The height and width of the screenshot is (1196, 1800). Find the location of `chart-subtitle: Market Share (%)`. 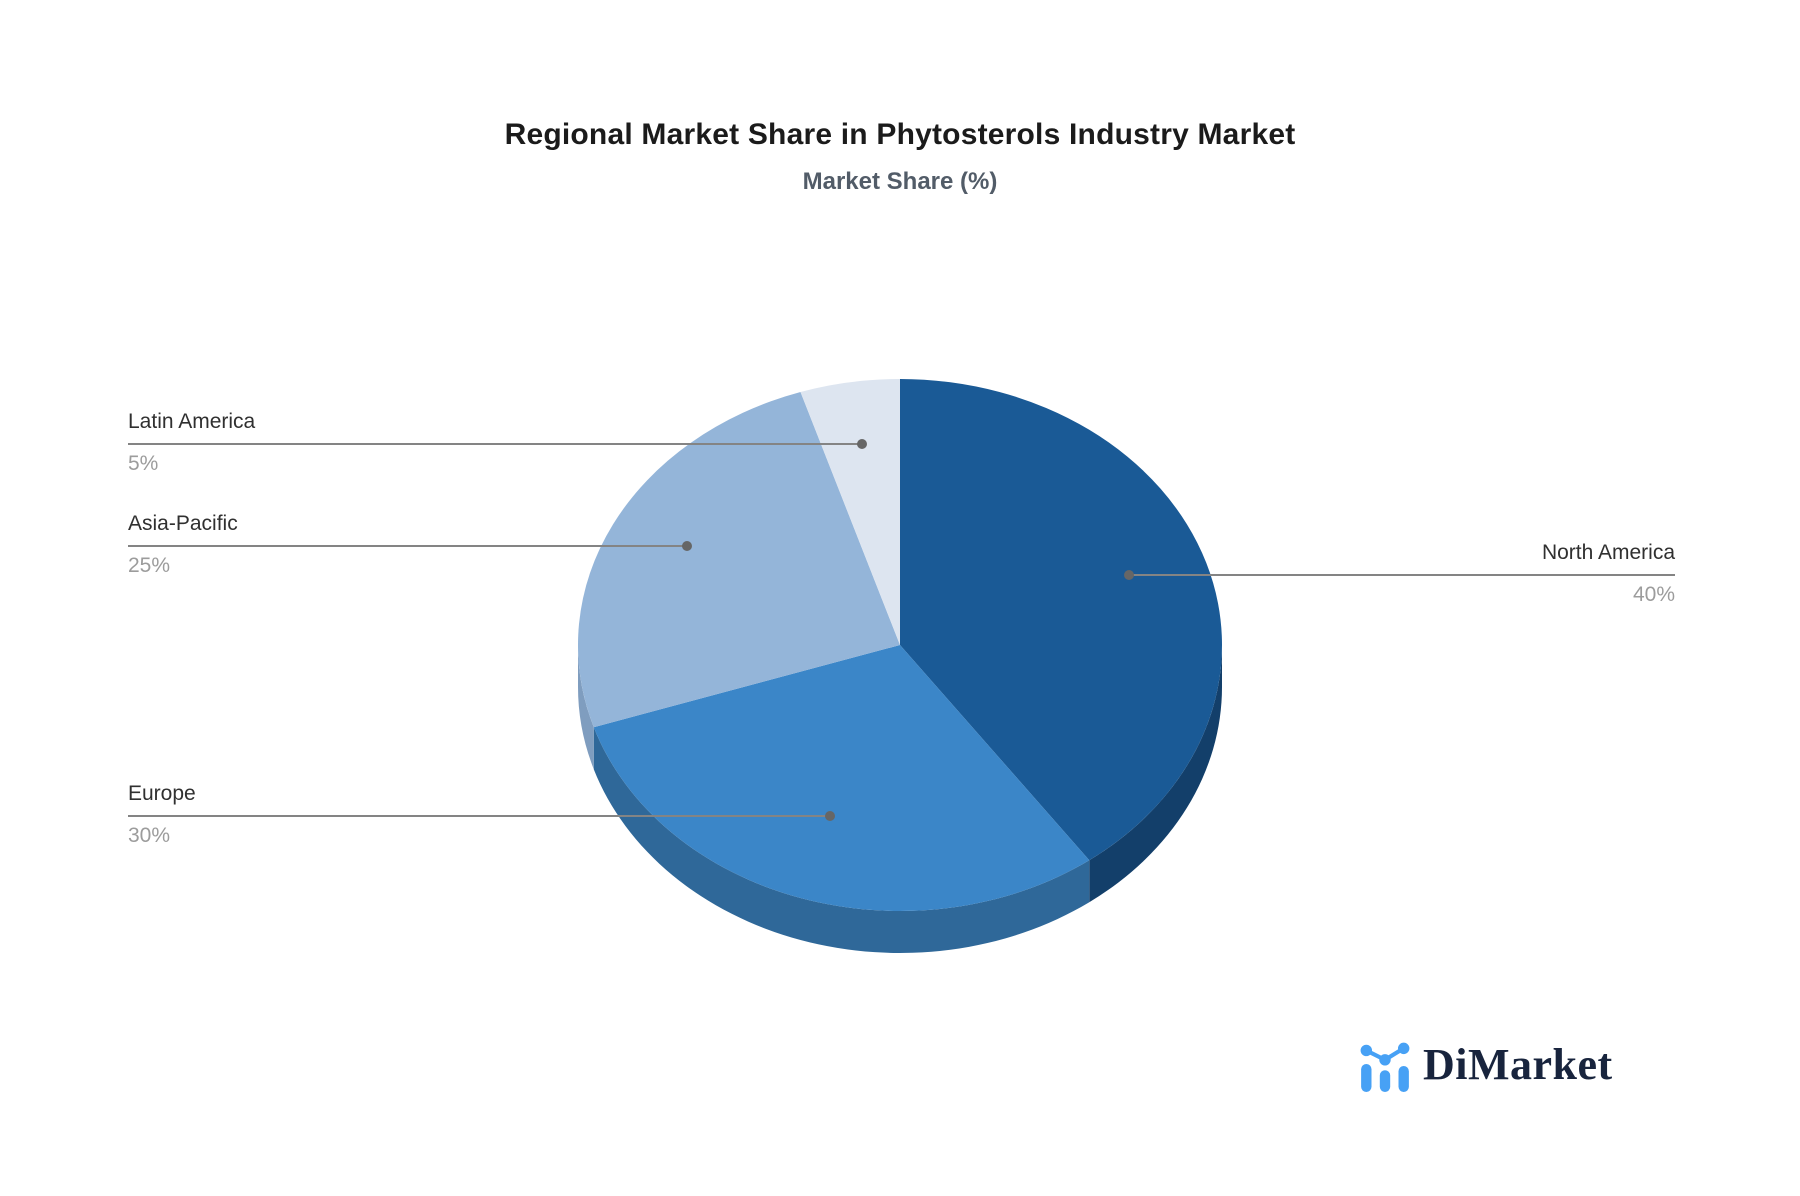

chart-subtitle: Market Share (%) is located at coordinates (900, 181).